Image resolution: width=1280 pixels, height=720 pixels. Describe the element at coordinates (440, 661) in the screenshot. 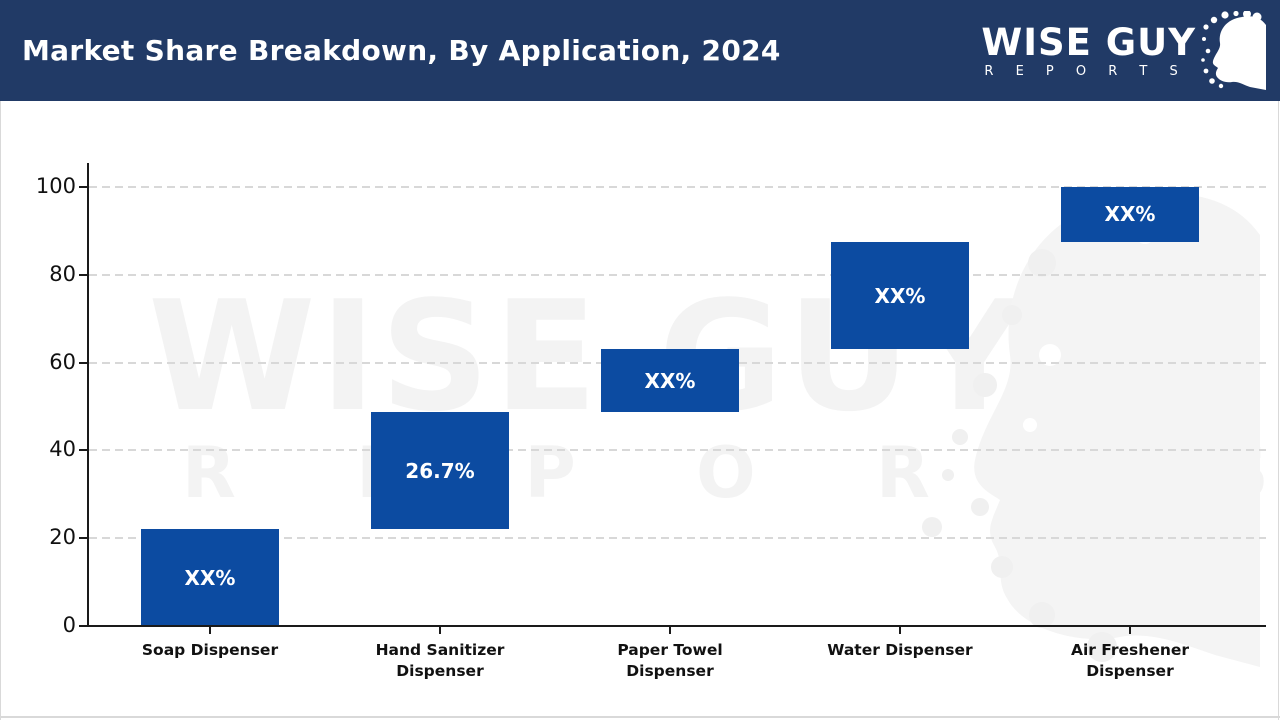

I see `x-category-label: Hand Sanitizer Dispenser` at that location.